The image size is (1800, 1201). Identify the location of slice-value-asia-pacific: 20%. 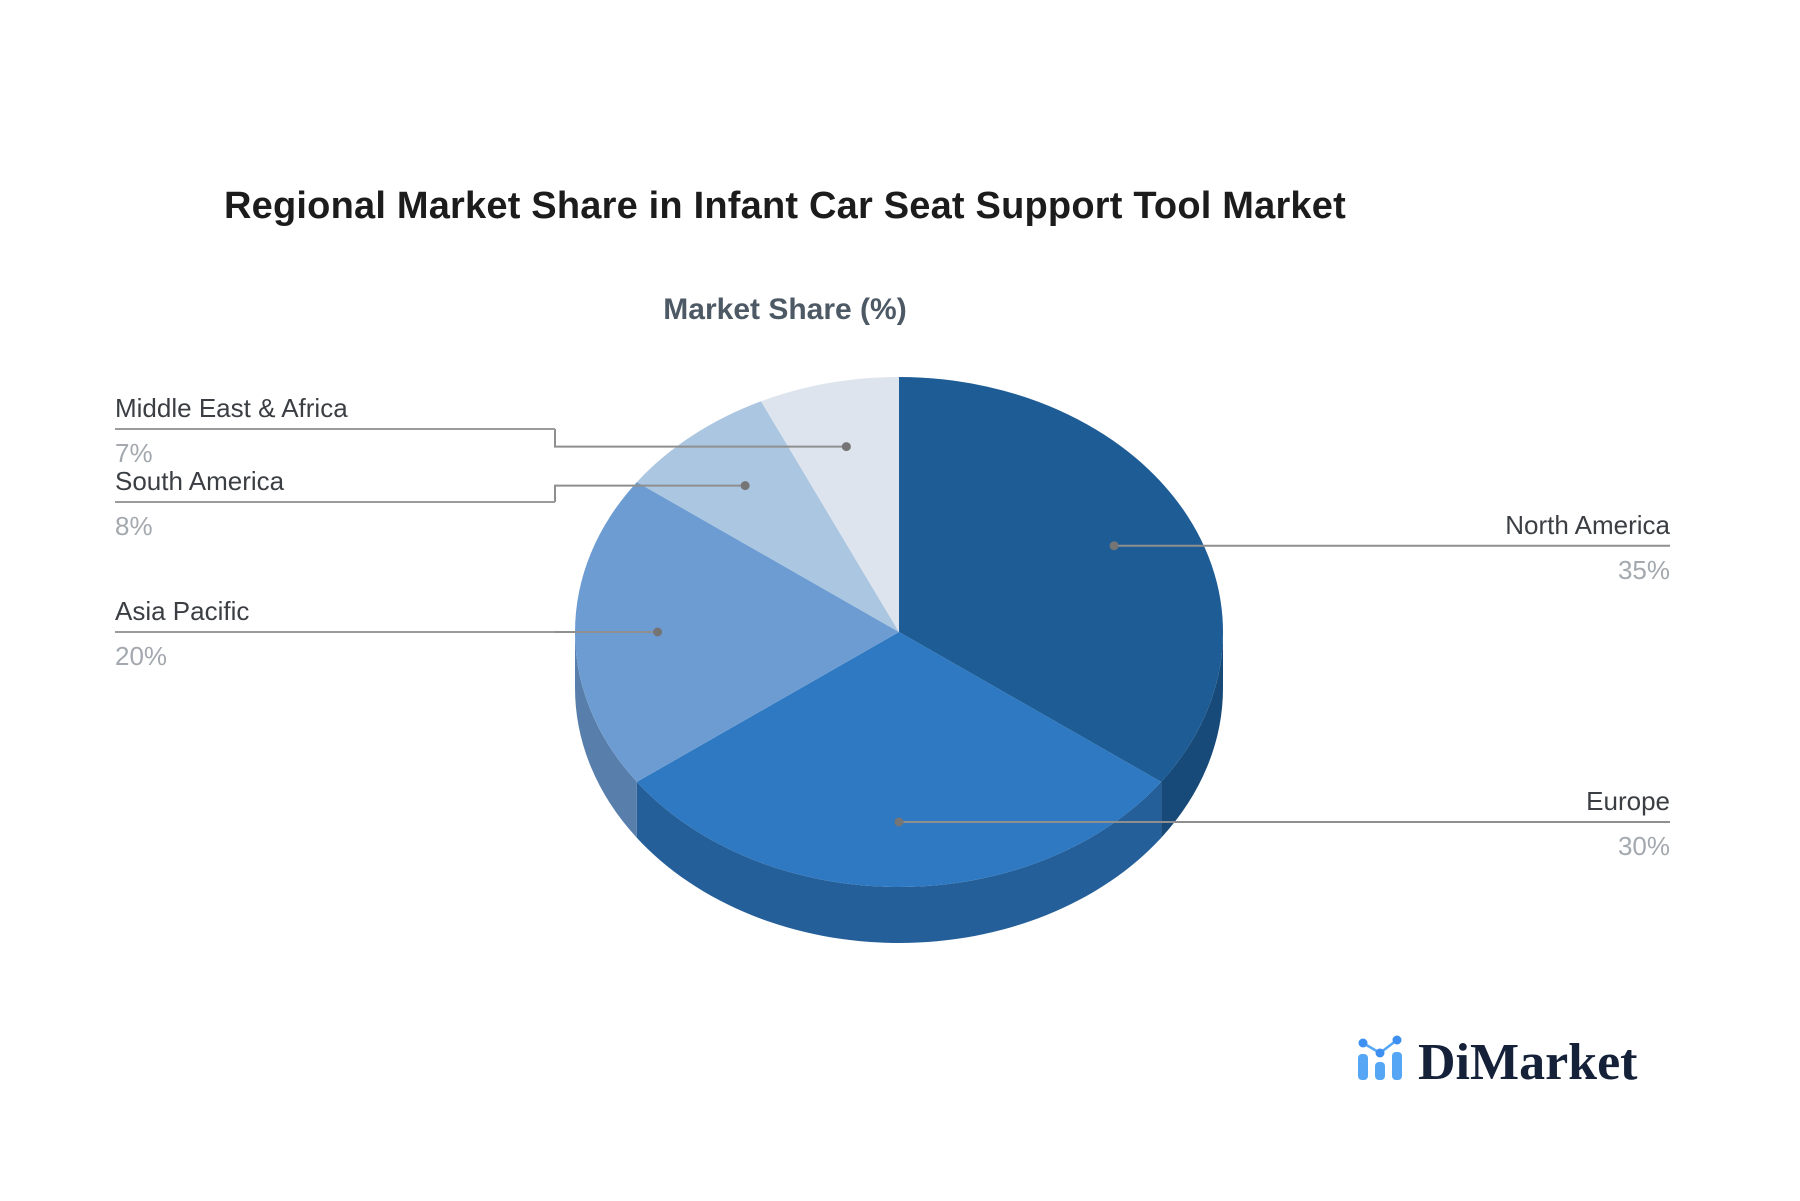
(141, 656).